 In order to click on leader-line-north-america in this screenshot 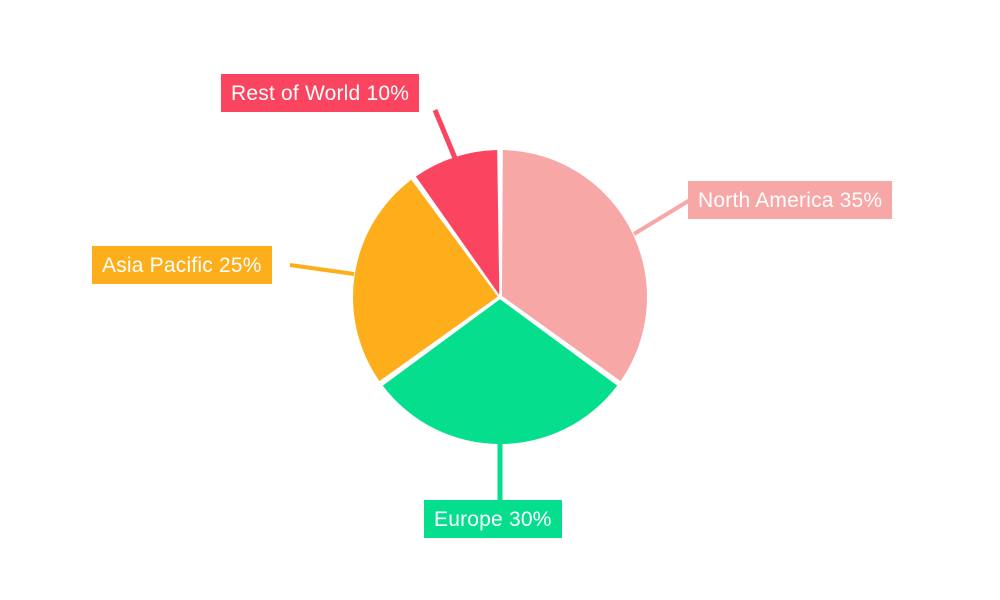, I will do `click(662, 217)`.